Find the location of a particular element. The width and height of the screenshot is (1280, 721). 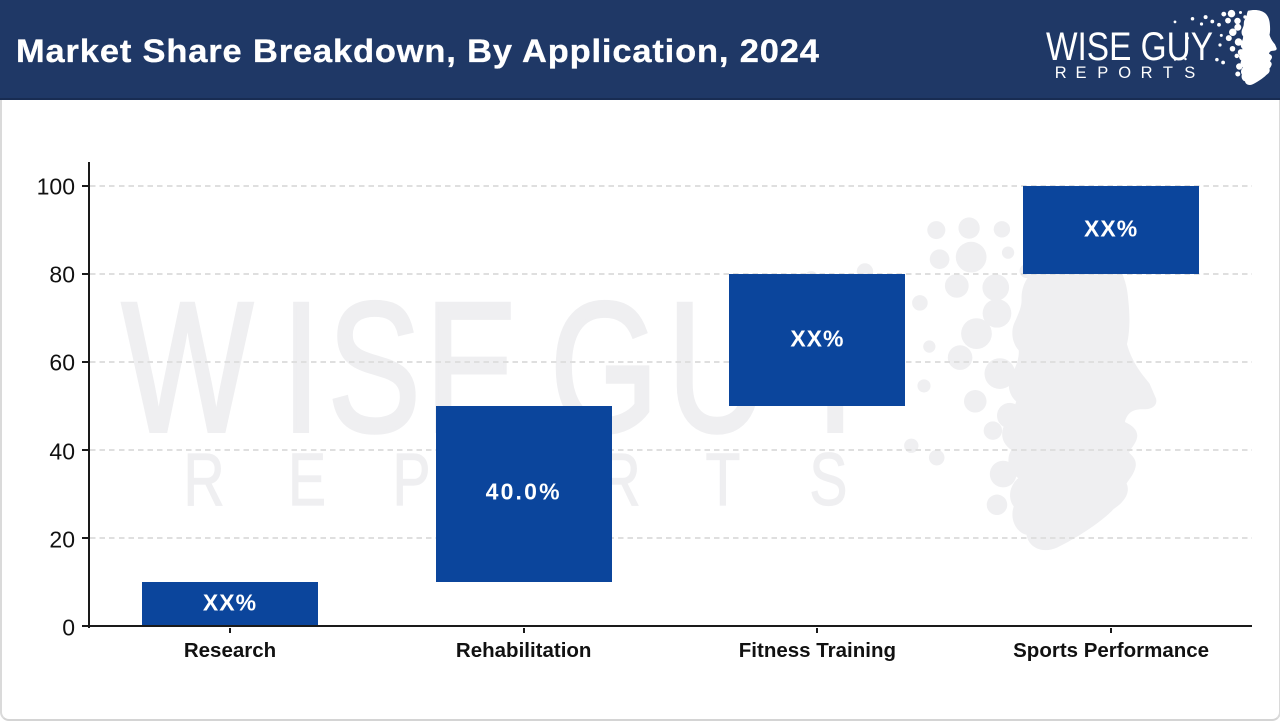

svg-text: WISE GUY is located at coordinates (1129, 47).